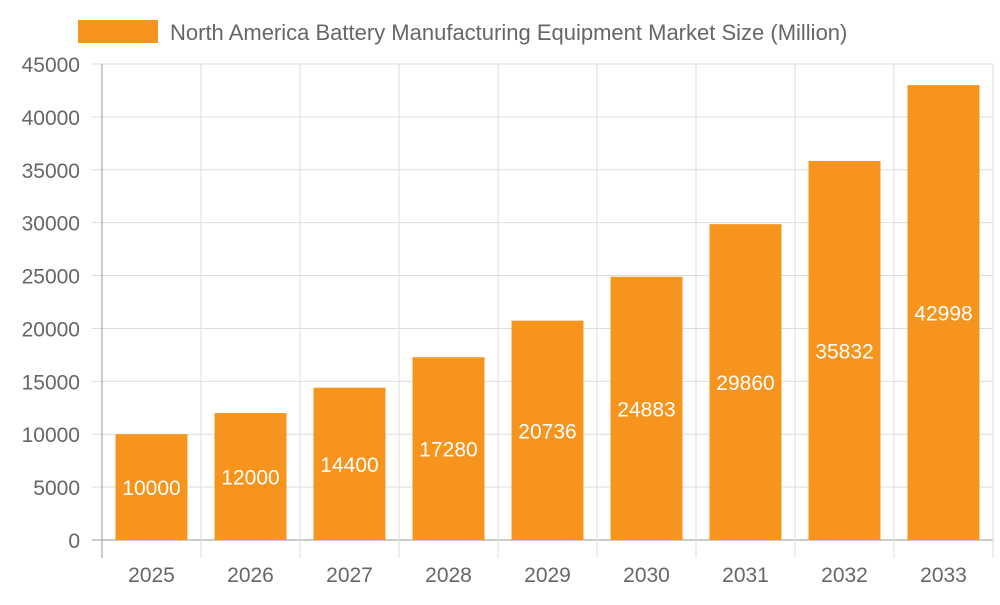 The width and height of the screenshot is (1000, 605). Describe the element at coordinates (151, 575) in the screenshot. I see `x-tick-label: 2025` at that location.